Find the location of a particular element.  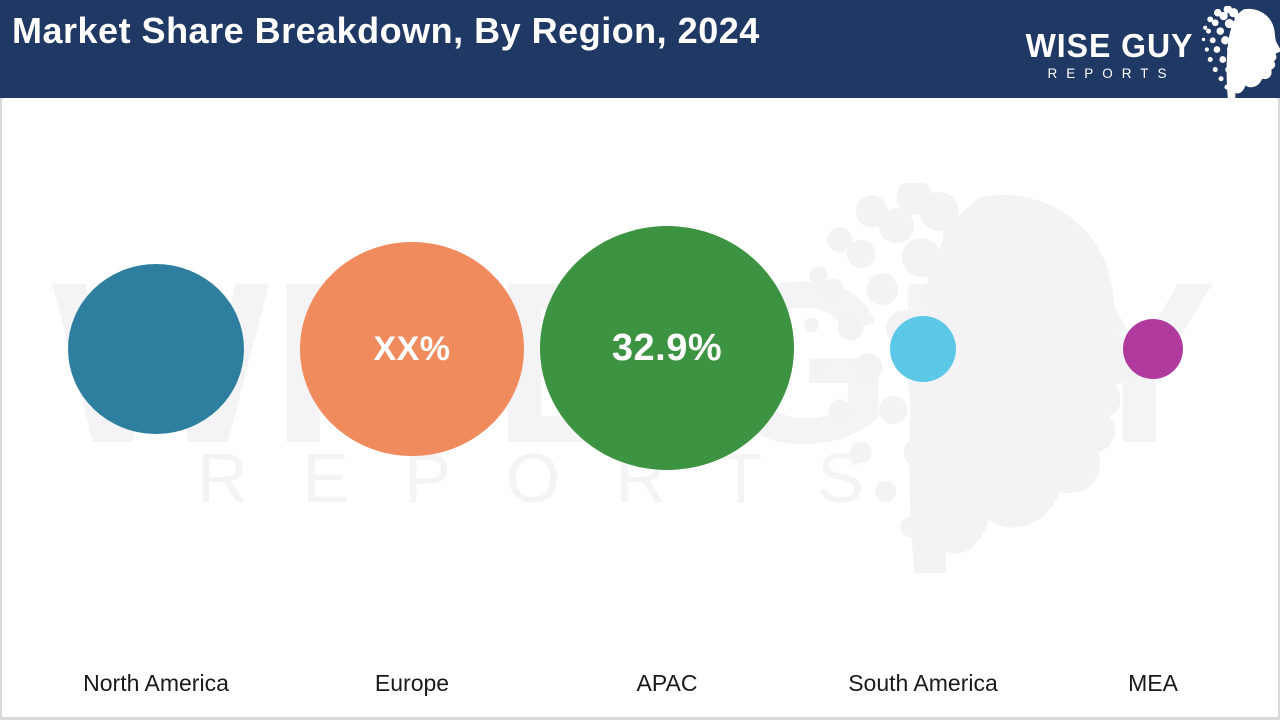

category-label-europe: Europe is located at coordinates (412, 683).